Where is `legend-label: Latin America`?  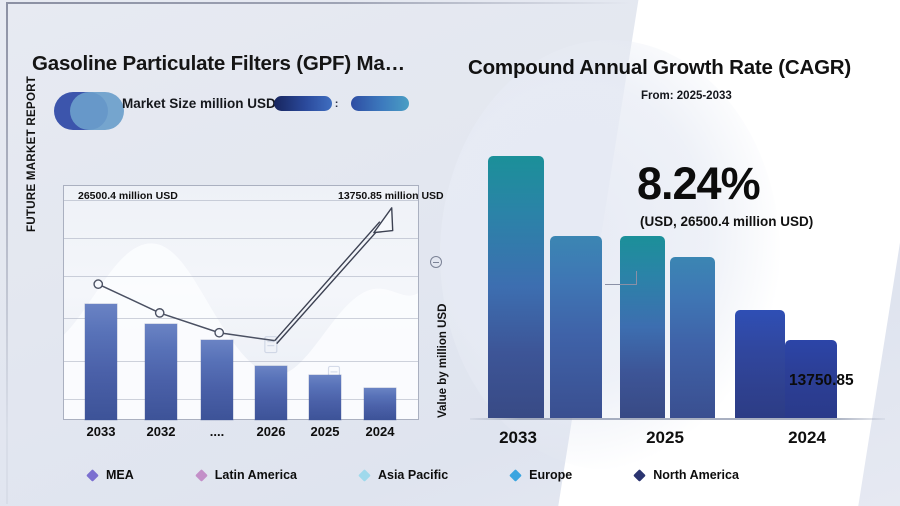 legend-label: Latin America is located at coordinates (255, 475).